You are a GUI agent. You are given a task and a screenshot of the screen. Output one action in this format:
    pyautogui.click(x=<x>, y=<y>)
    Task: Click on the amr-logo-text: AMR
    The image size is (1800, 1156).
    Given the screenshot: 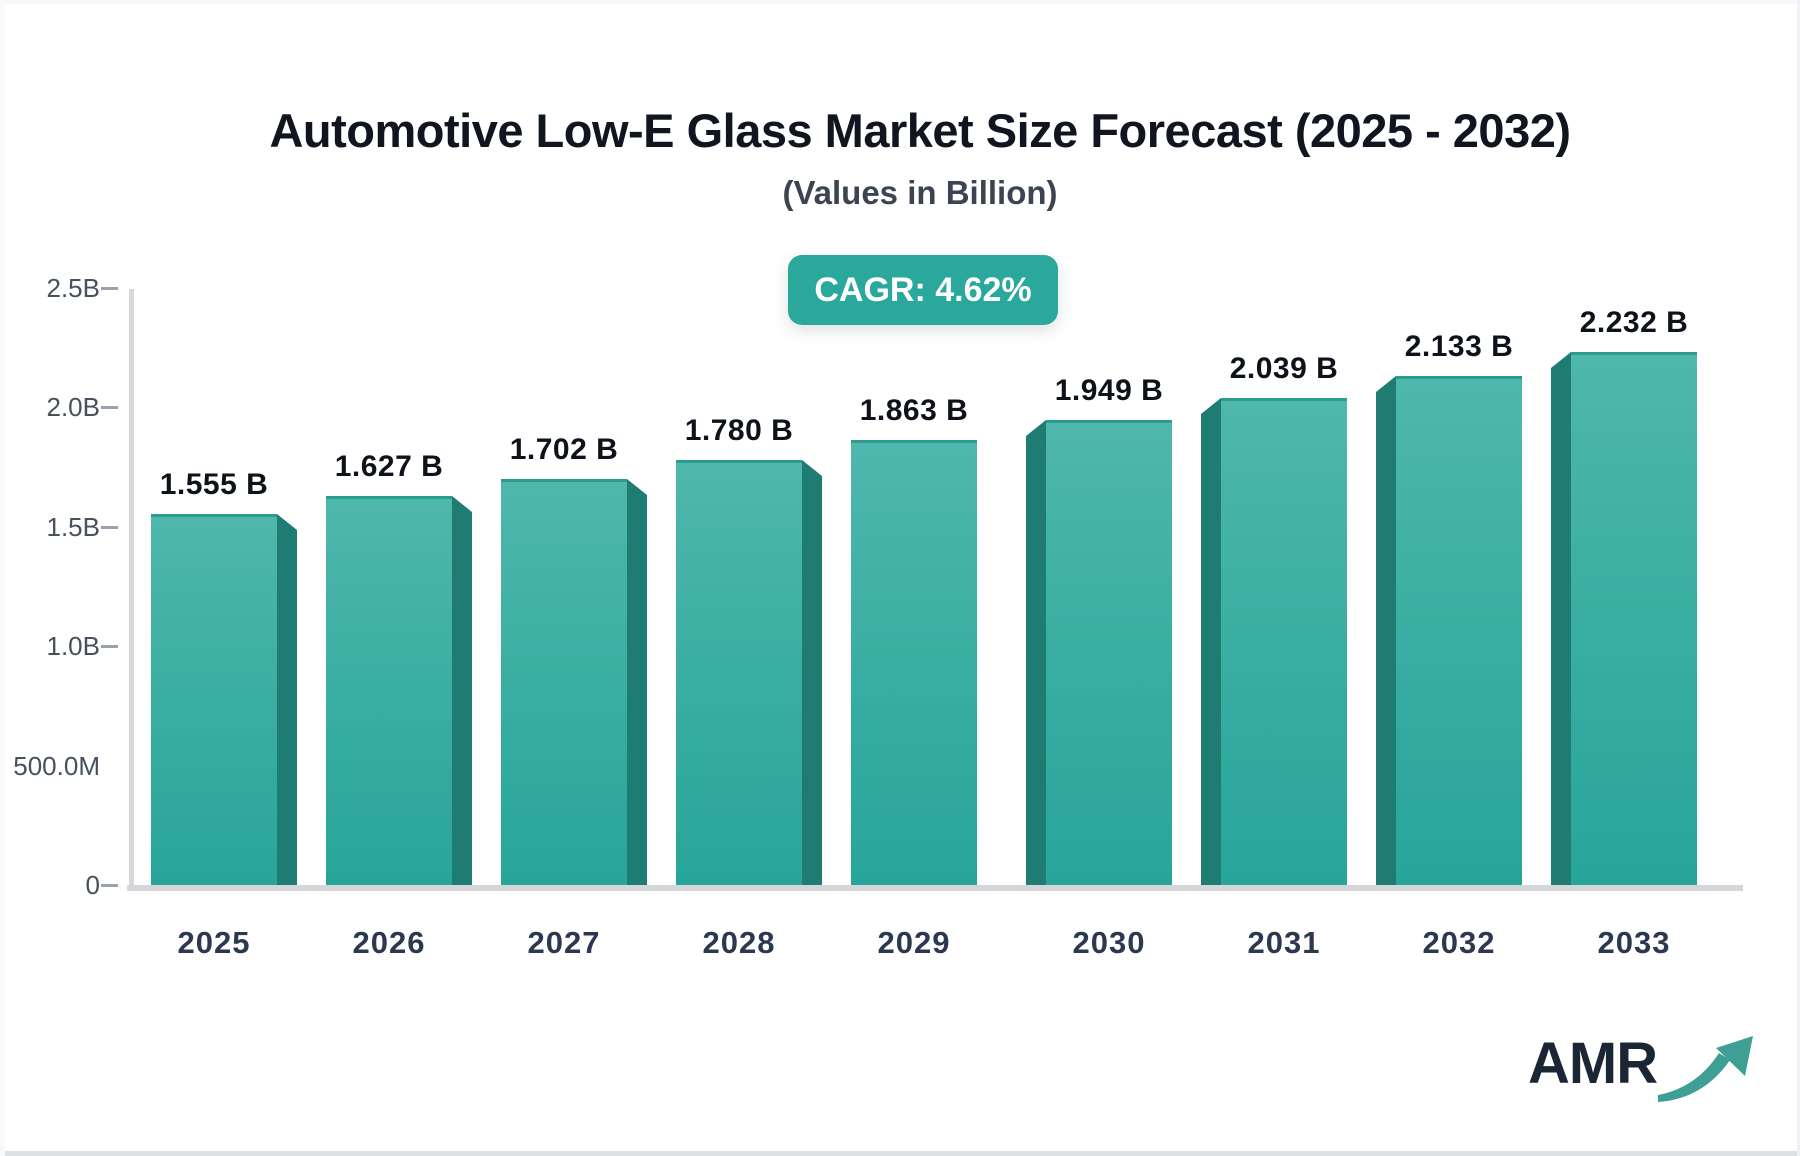 What is the action you would take?
    pyautogui.click(x=1593, y=1063)
    